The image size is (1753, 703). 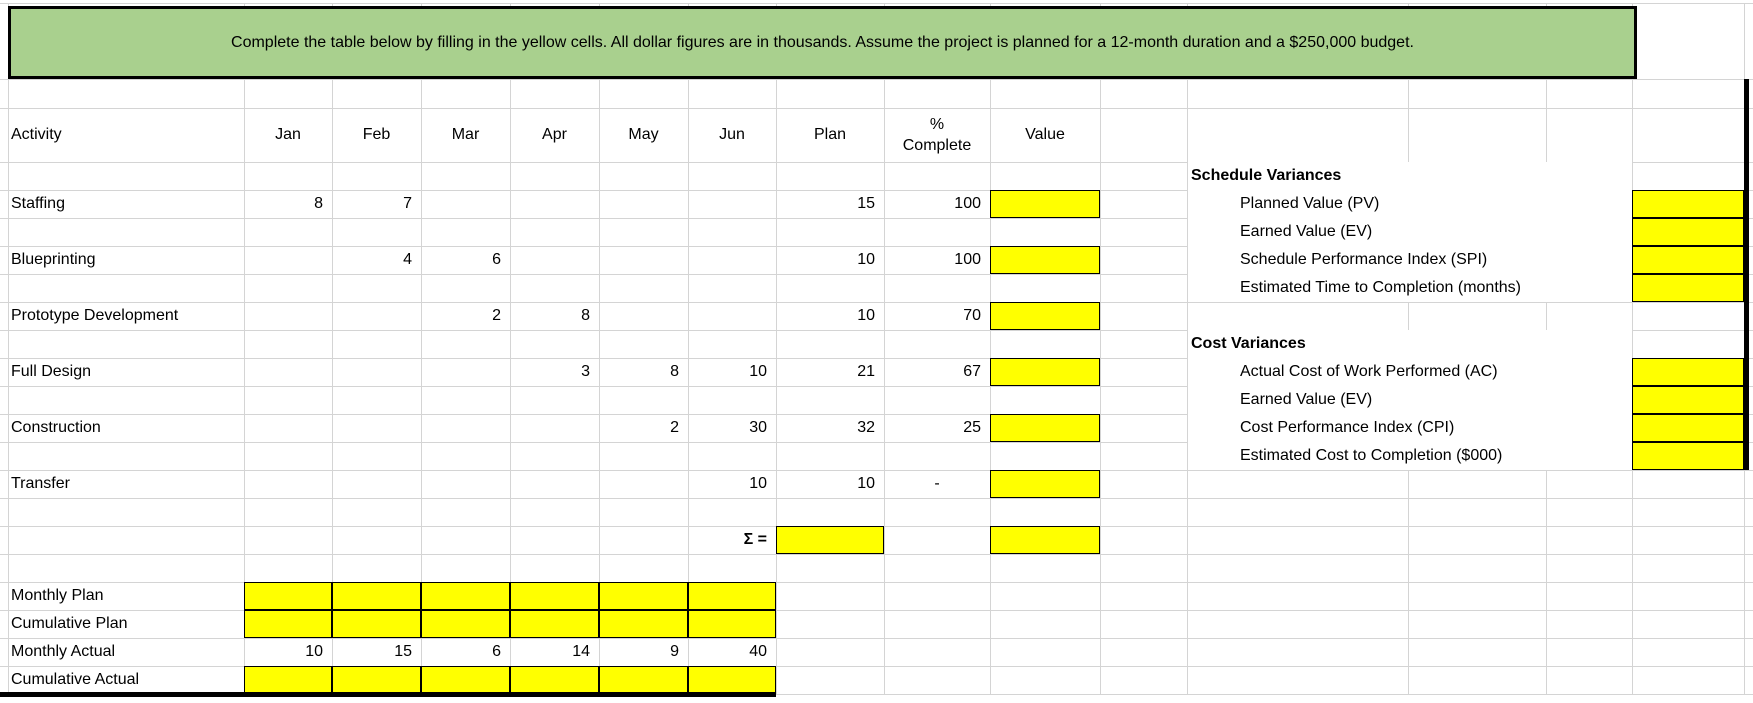 I want to click on label-estimated-time-to-completion: Estimated Time to Completion (months), so click(x=1410, y=288).